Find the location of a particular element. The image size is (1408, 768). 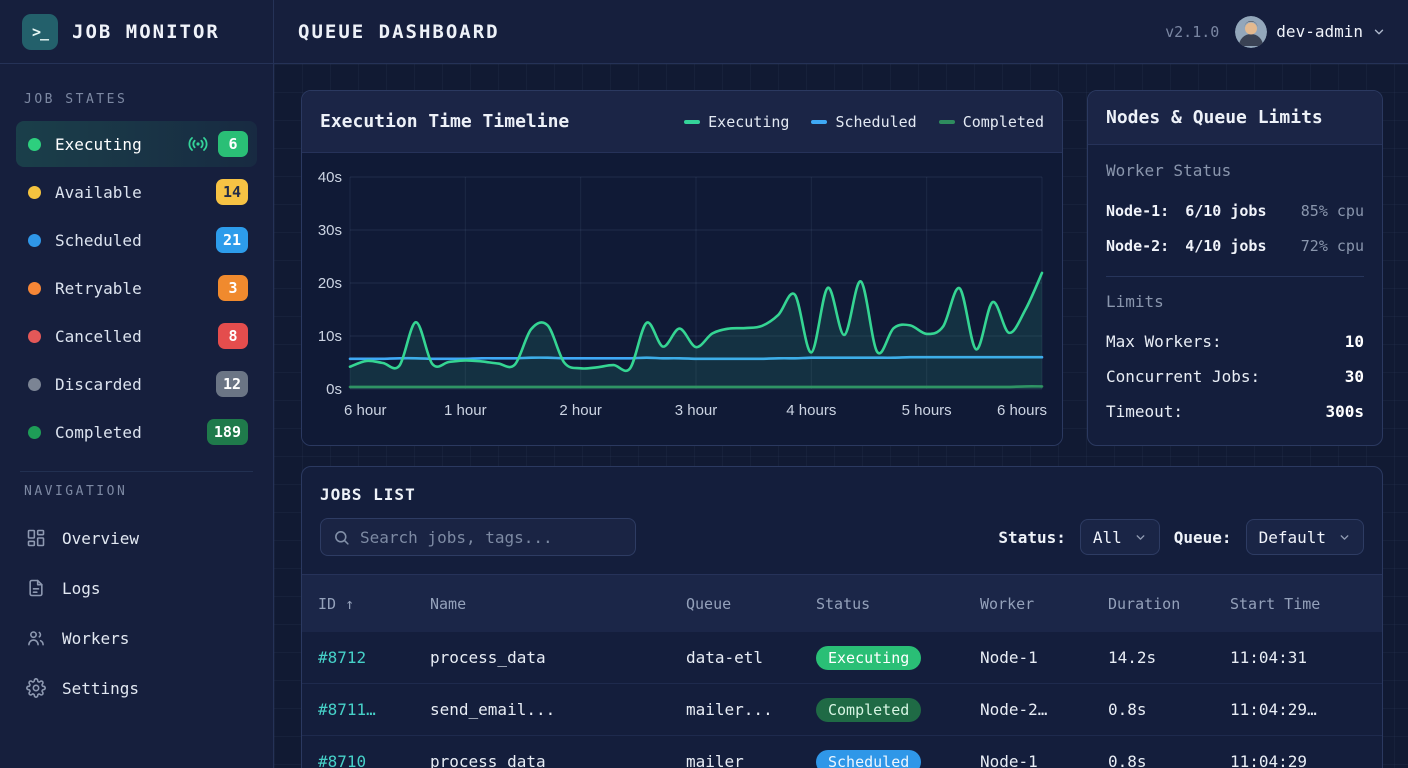

queue-select: Default is located at coordinates (1304, 537).